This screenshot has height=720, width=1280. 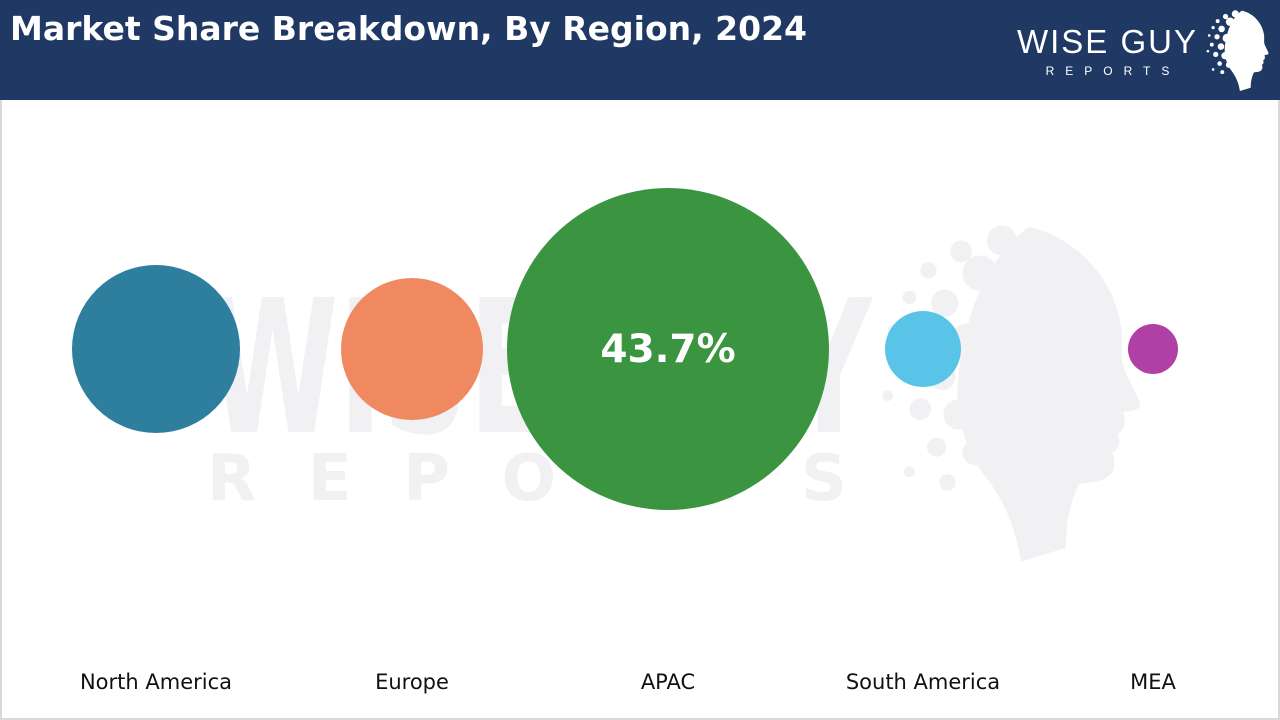 What do you see at coordinates (1113, 70) in the screenshot?
I see `logo-subtitle: REPORTS` at bounding box center [1113, 70].